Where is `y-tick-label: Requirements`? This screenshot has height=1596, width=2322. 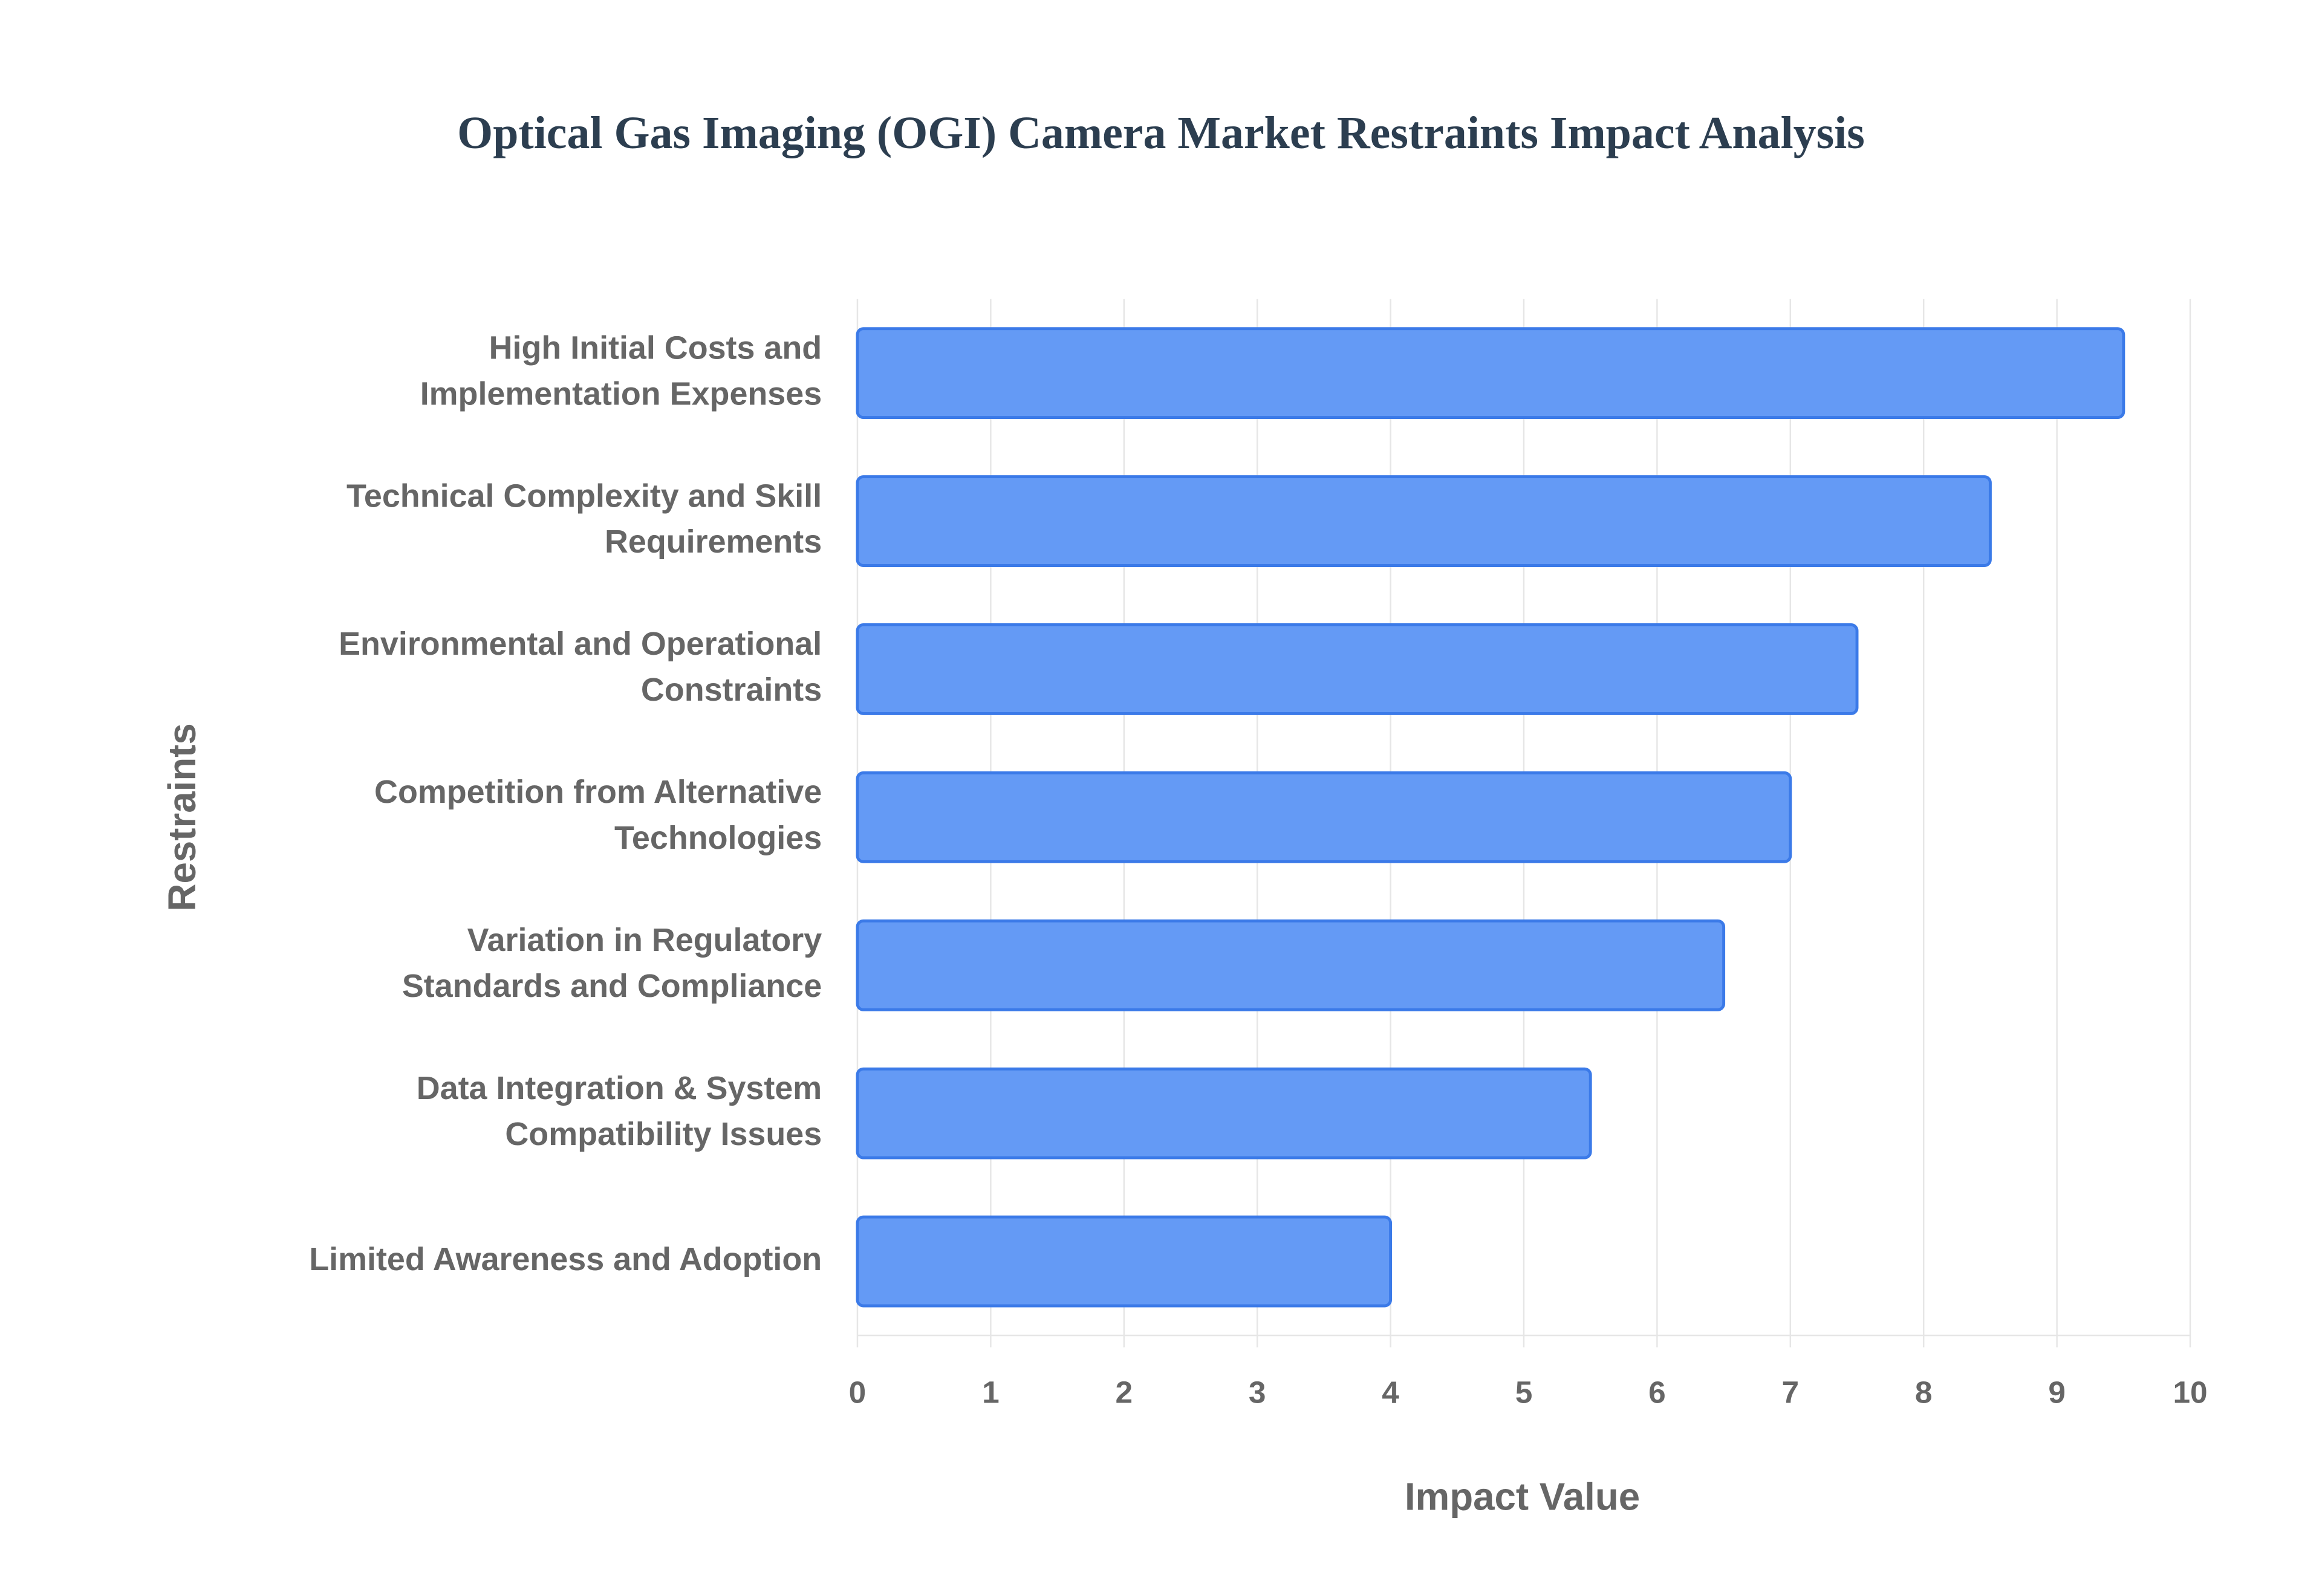 y-tick-label: Requirements is located at coordinates (714, 542).